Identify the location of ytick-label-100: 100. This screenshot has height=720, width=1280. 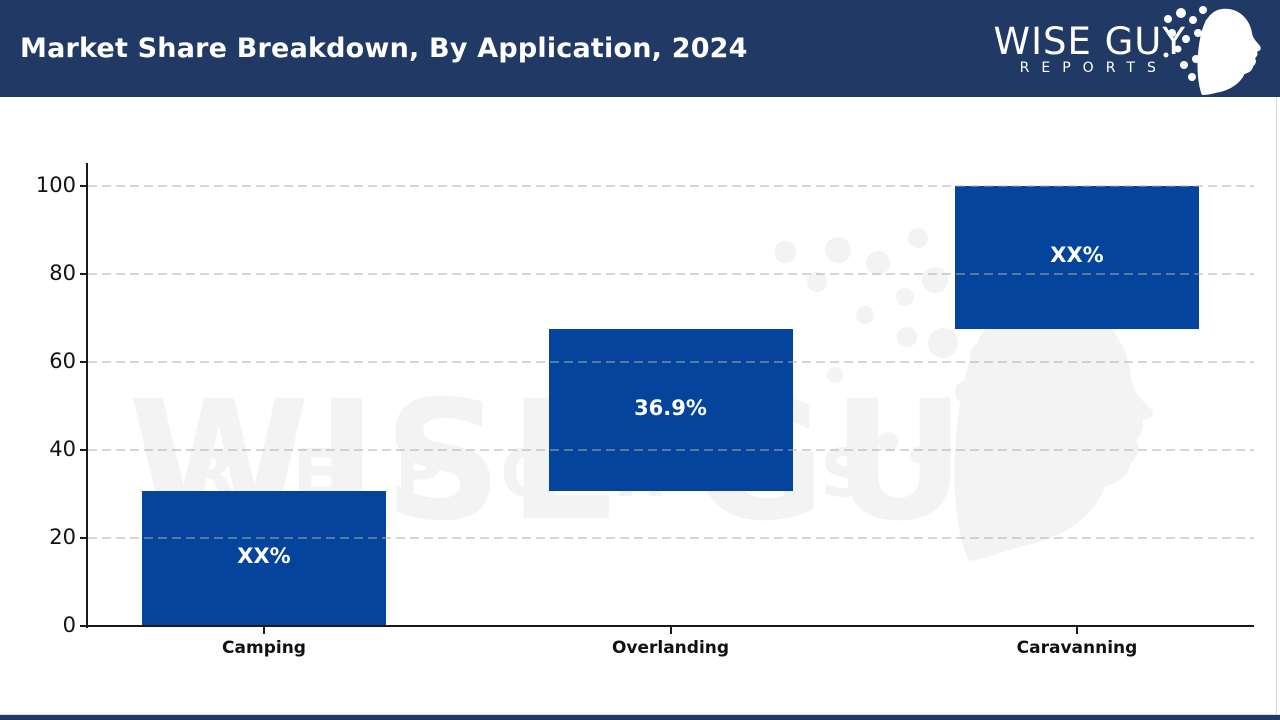
(55, 185).